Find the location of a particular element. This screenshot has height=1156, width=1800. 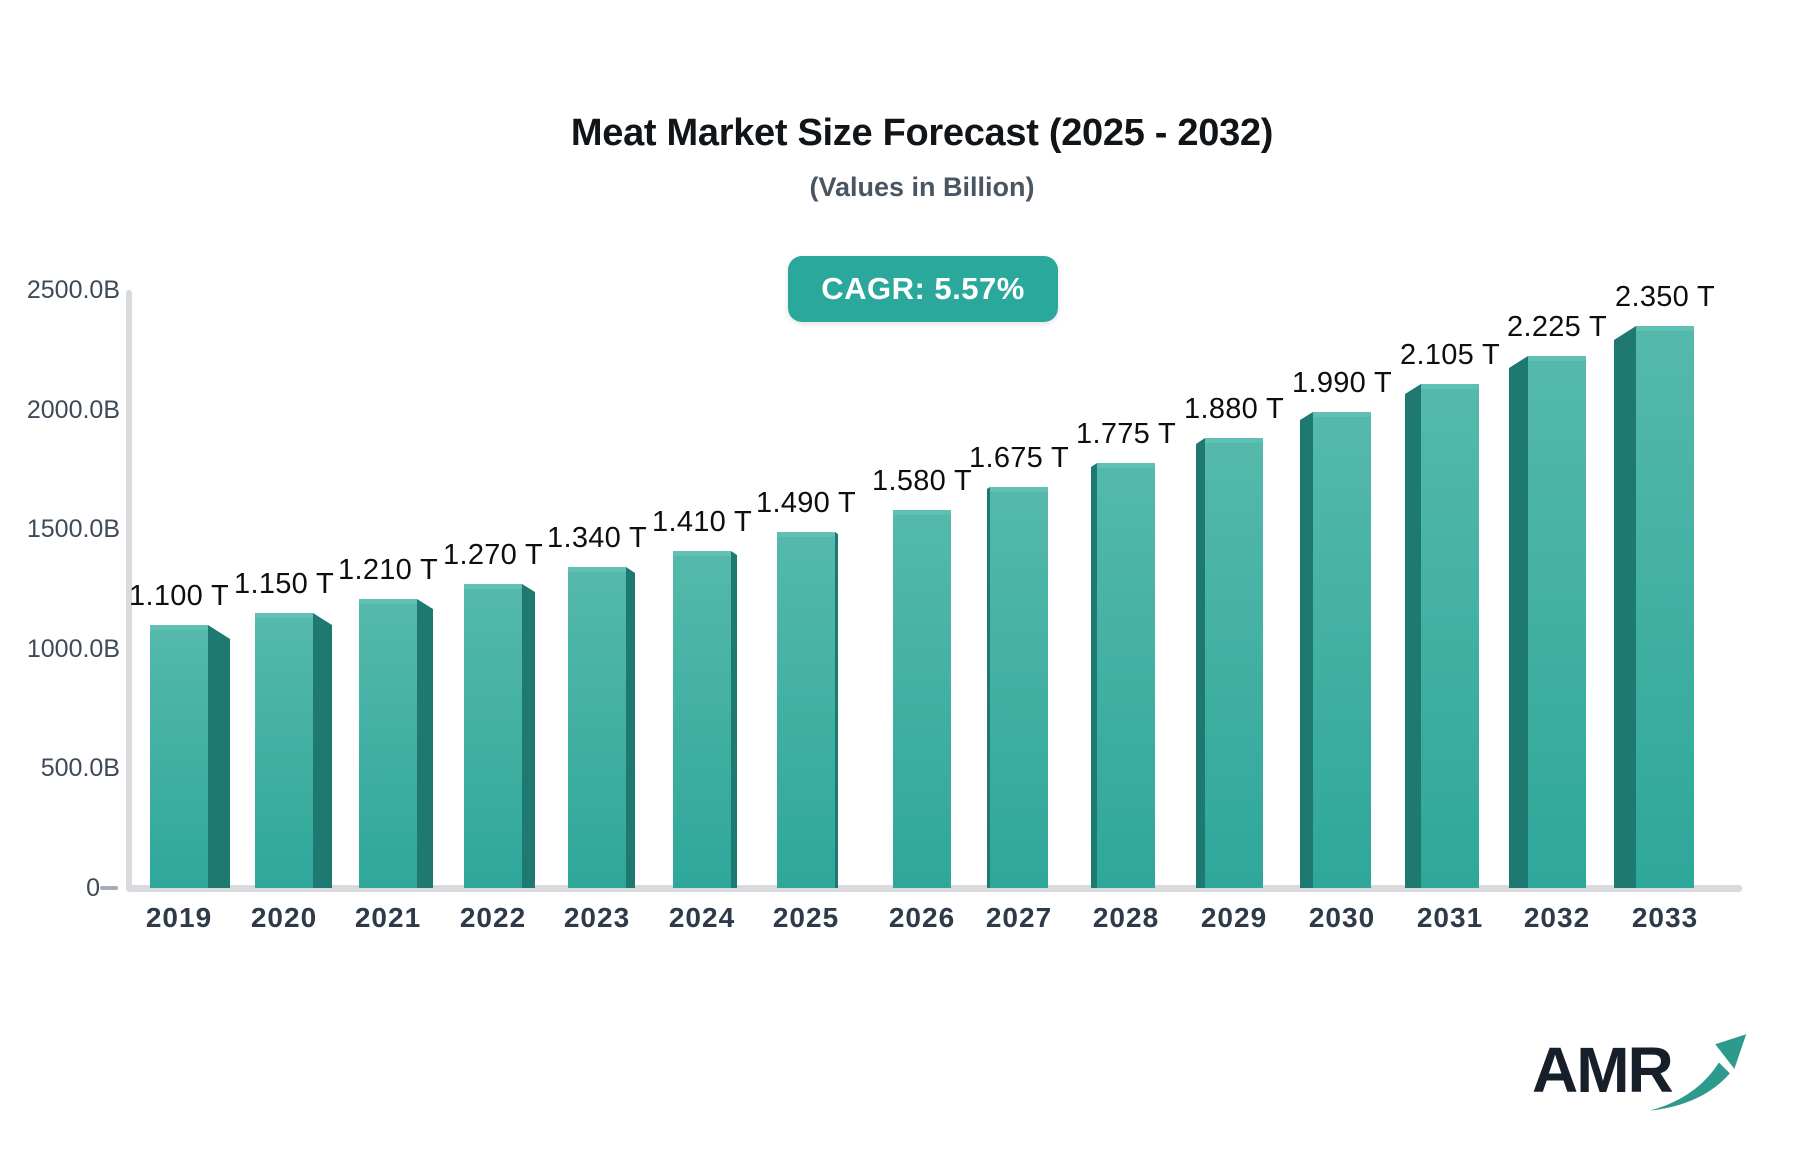

zero-tick-mark is located at coordinates (109, 888).